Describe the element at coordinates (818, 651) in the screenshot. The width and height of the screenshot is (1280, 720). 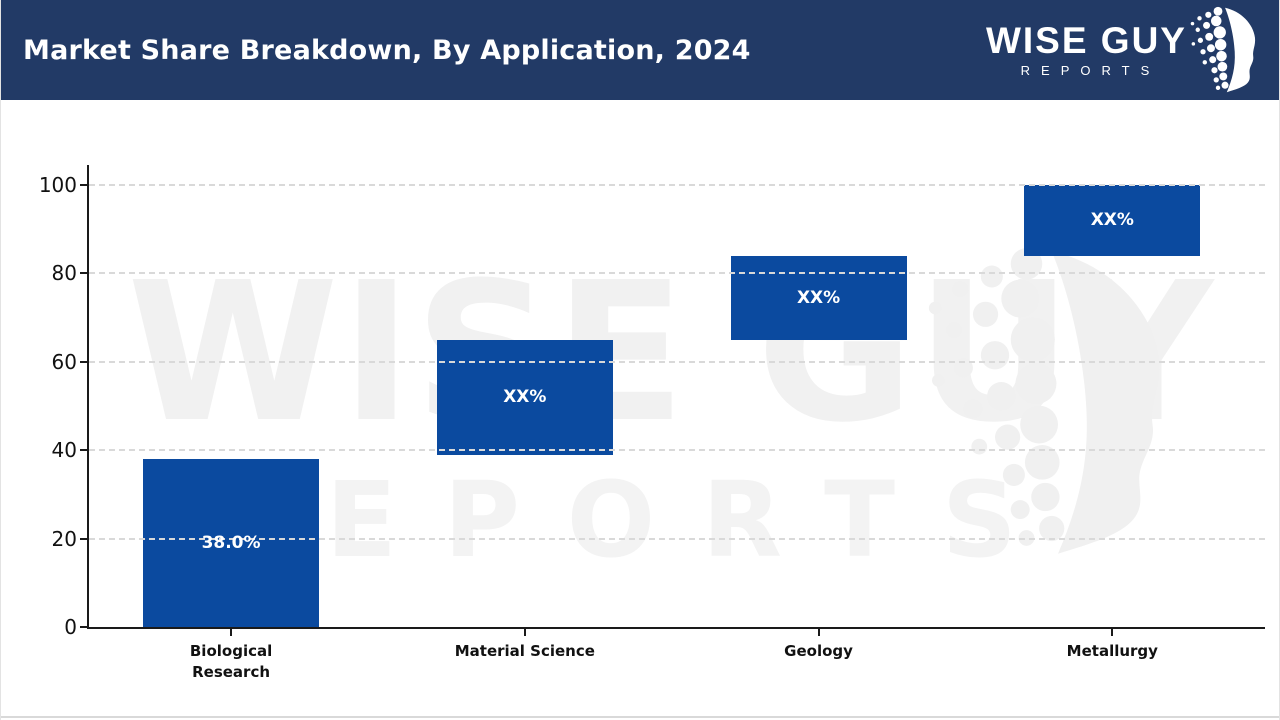
I see `x-category-label-geology: Geology` at that location.